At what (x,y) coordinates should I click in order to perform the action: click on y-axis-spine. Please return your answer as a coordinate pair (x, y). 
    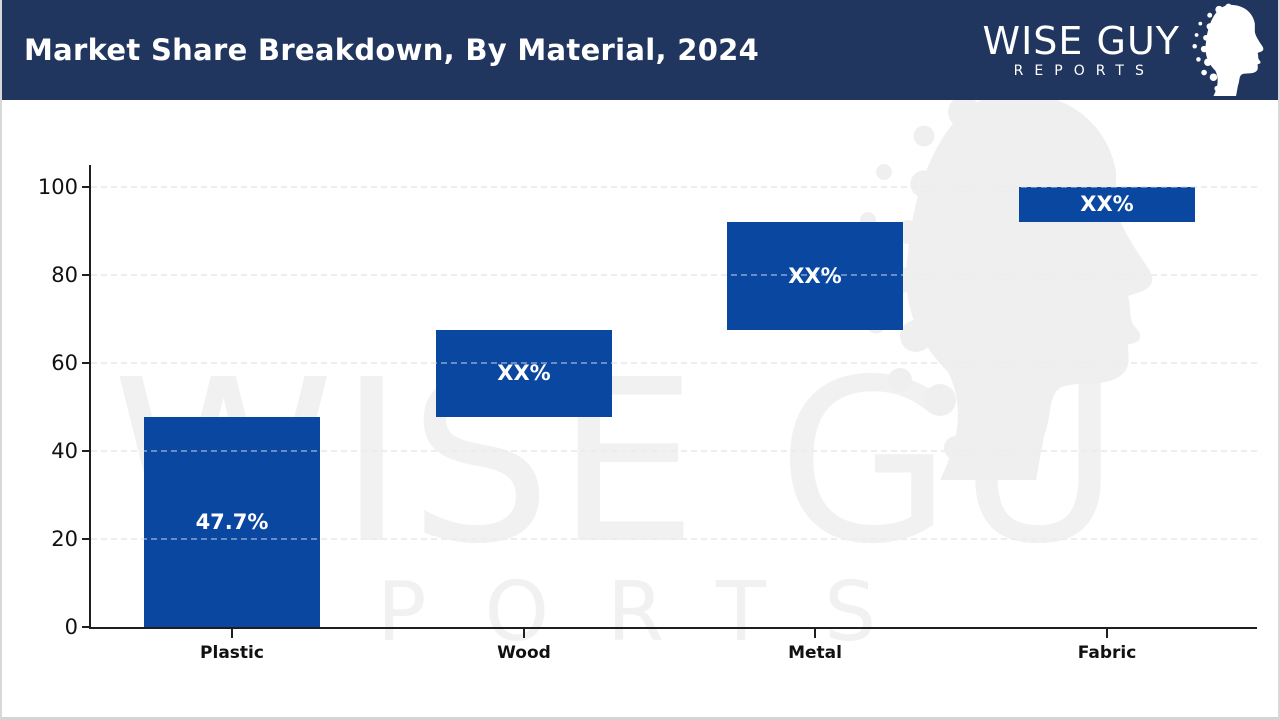
    Looking at the image, I should click on (90, 397).